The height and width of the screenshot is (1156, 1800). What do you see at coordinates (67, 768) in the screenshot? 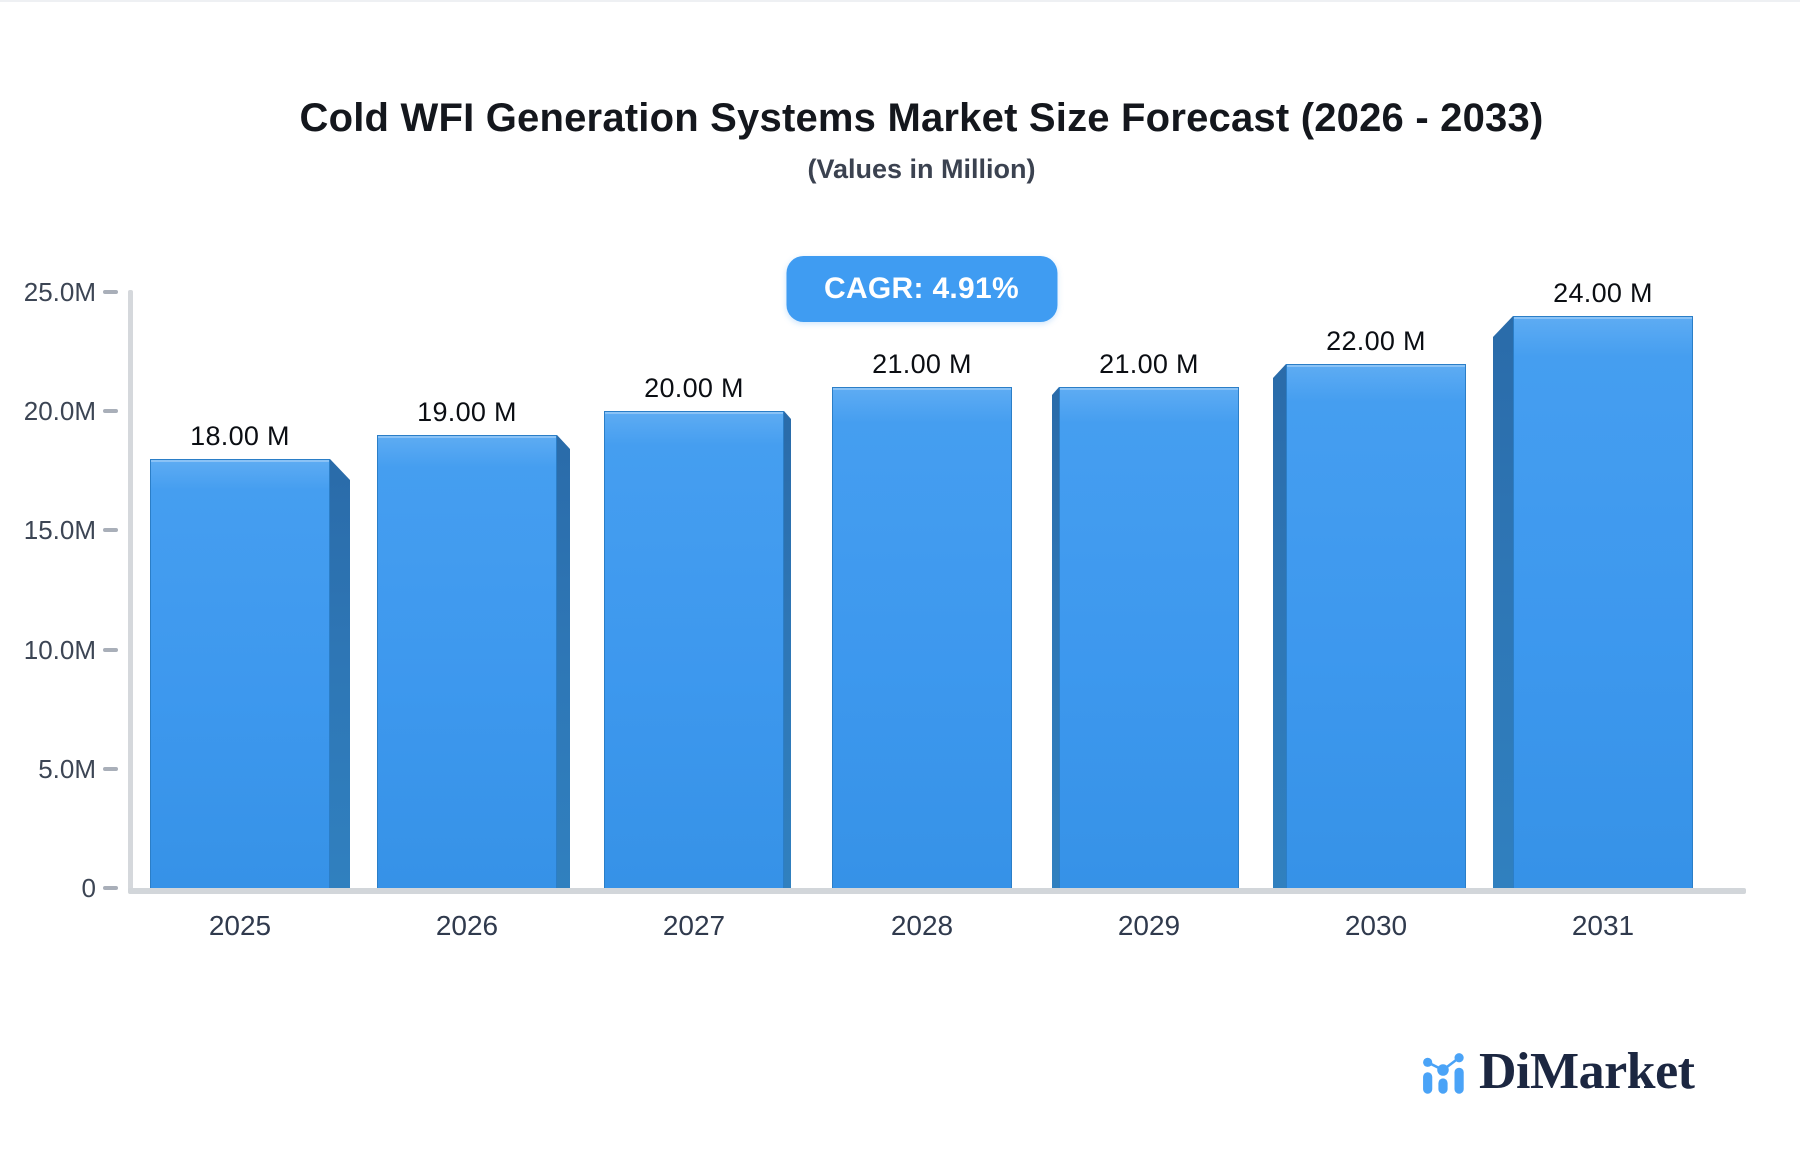
I see `y-tick-label: 5.0M` at bounding box center [67, 768].